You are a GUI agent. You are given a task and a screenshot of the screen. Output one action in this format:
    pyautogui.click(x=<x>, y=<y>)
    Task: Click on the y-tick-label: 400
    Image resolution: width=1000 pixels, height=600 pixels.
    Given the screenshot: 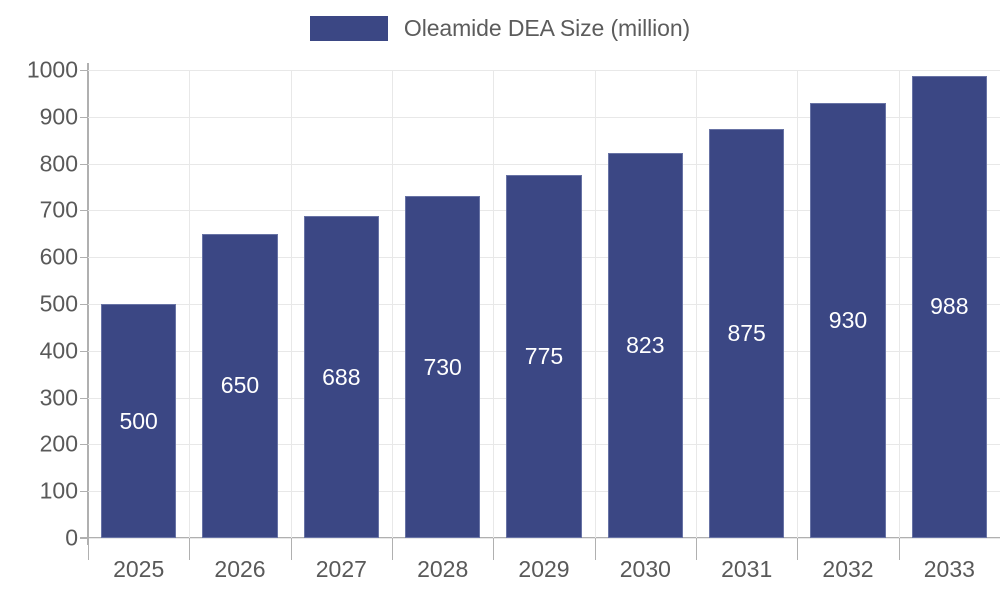 What is the action you would take?
    pyautogui.click(x=58, y=350)
    